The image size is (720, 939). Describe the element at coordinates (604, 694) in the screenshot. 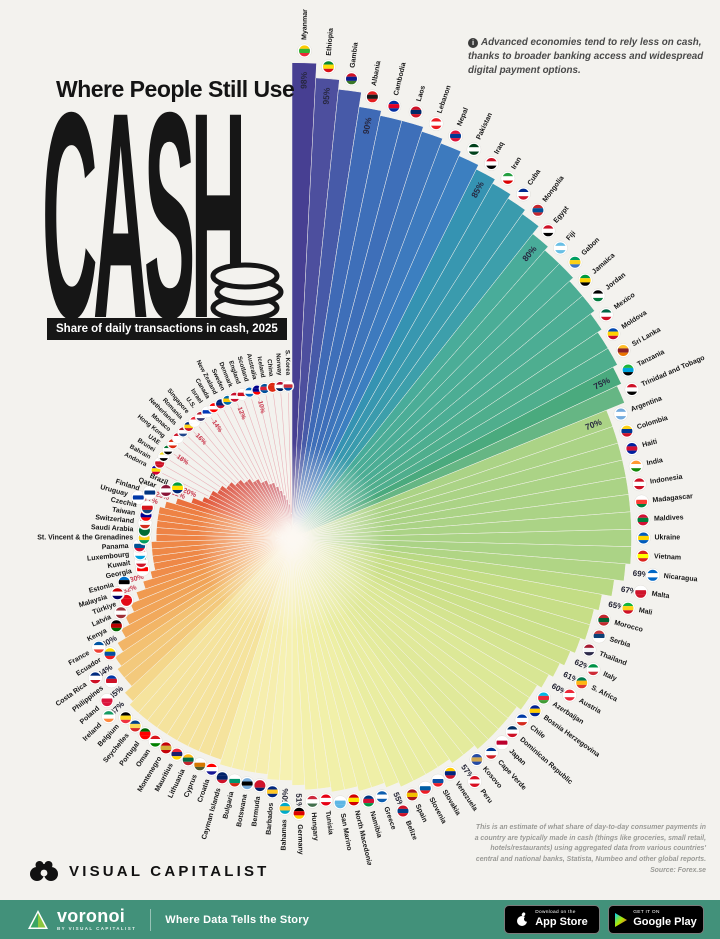

I see `country-label: S. Africa` at that location.